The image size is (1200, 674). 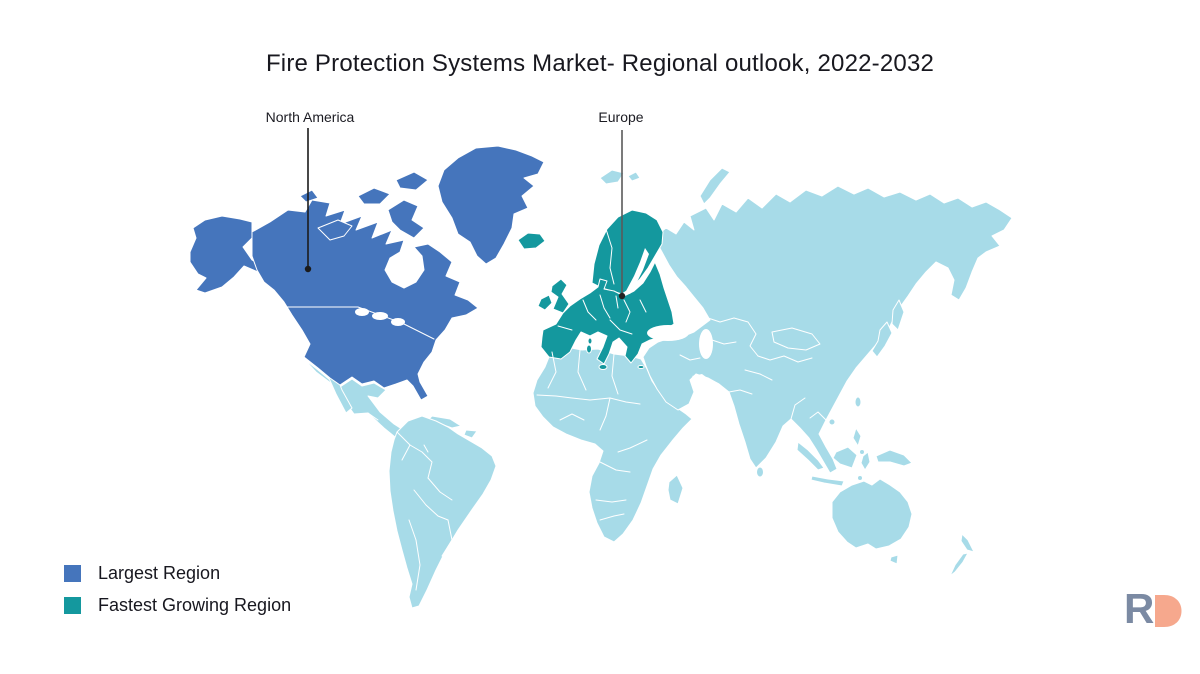 What do you see at coordinates (374, 196) in the screenshot?
I see `devon-island` at bounding box center [374, 196].